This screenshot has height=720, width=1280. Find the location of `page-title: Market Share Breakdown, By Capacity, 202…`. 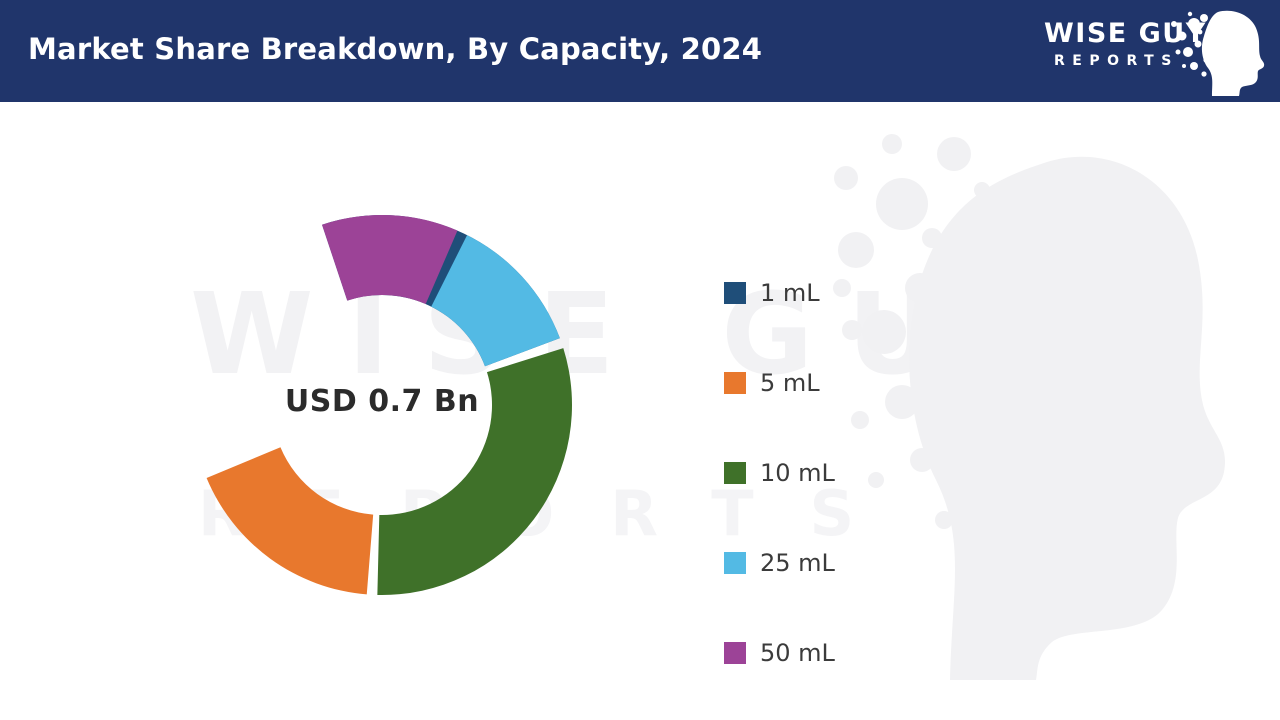

page-title: Market Share Breakdown, By Capacity, 202… is located at coordinates (395, 49).